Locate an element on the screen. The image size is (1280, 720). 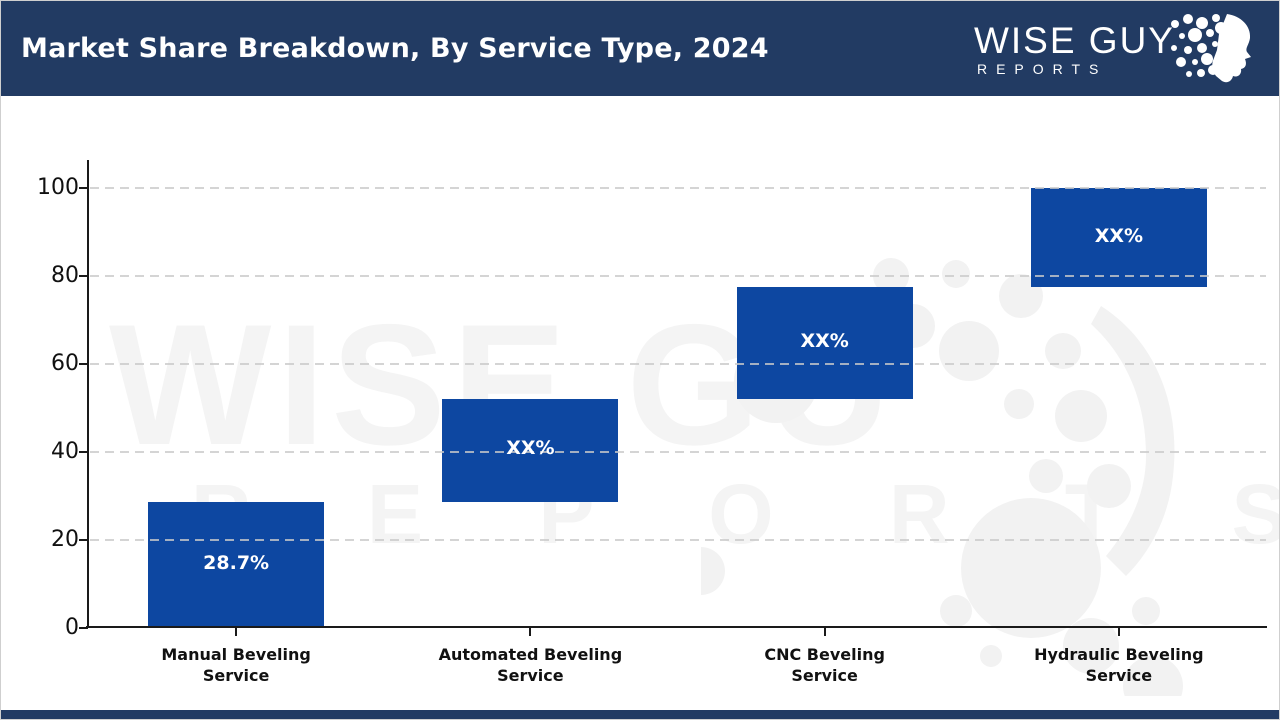
bar-value-label-1: 28.7% is located at coordinates (236, 562).